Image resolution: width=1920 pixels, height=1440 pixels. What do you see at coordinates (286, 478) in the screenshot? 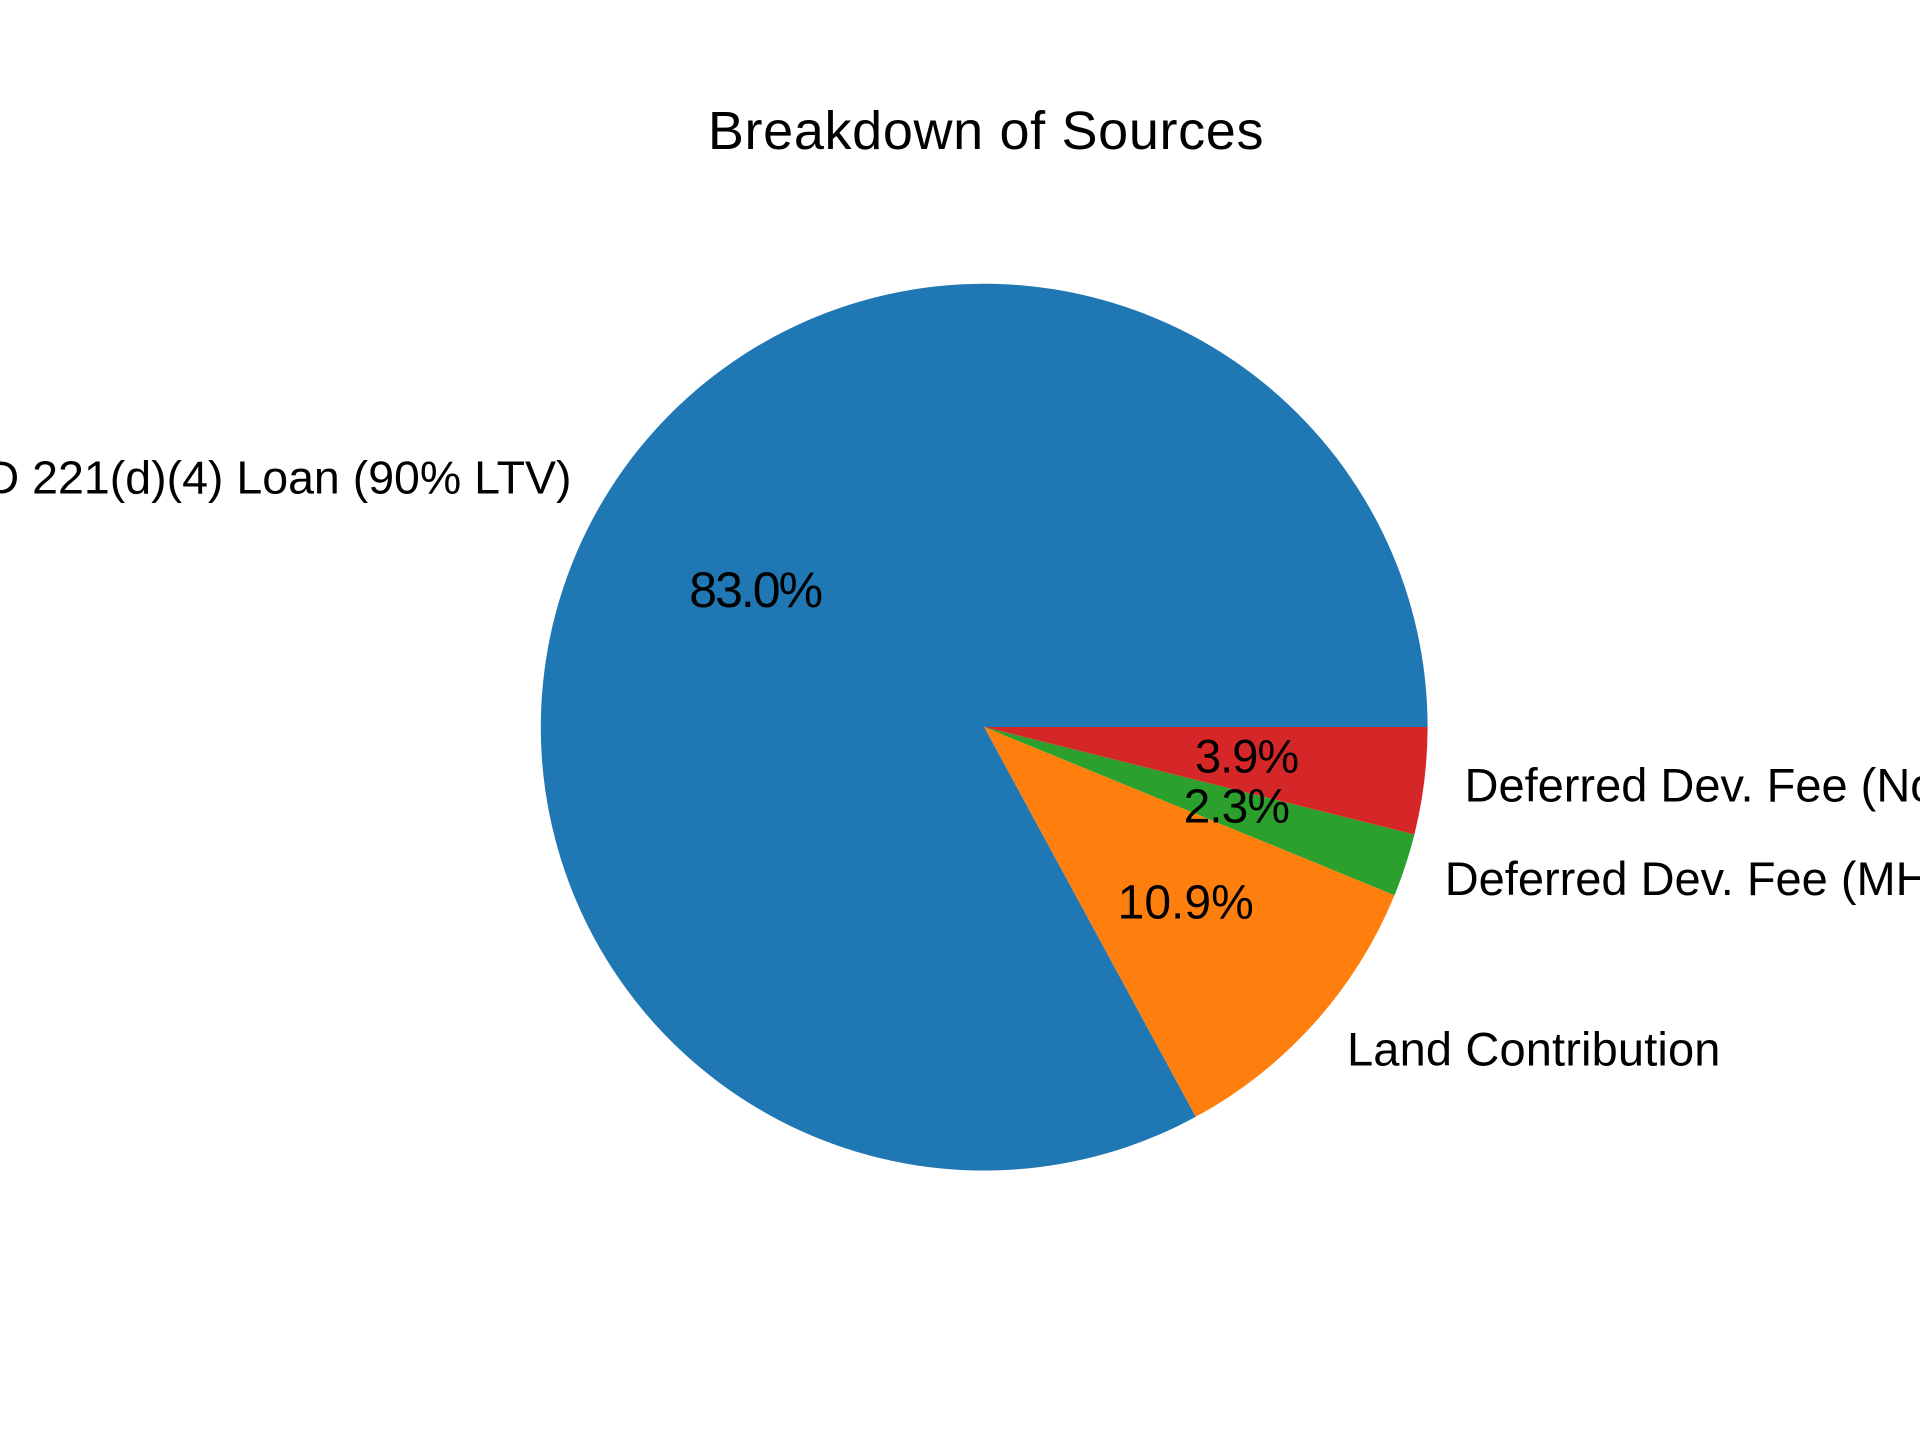
I see `svg-text: HUD 221(d)(4) Loan (90% LTV)` at bounding box center [286, 478].